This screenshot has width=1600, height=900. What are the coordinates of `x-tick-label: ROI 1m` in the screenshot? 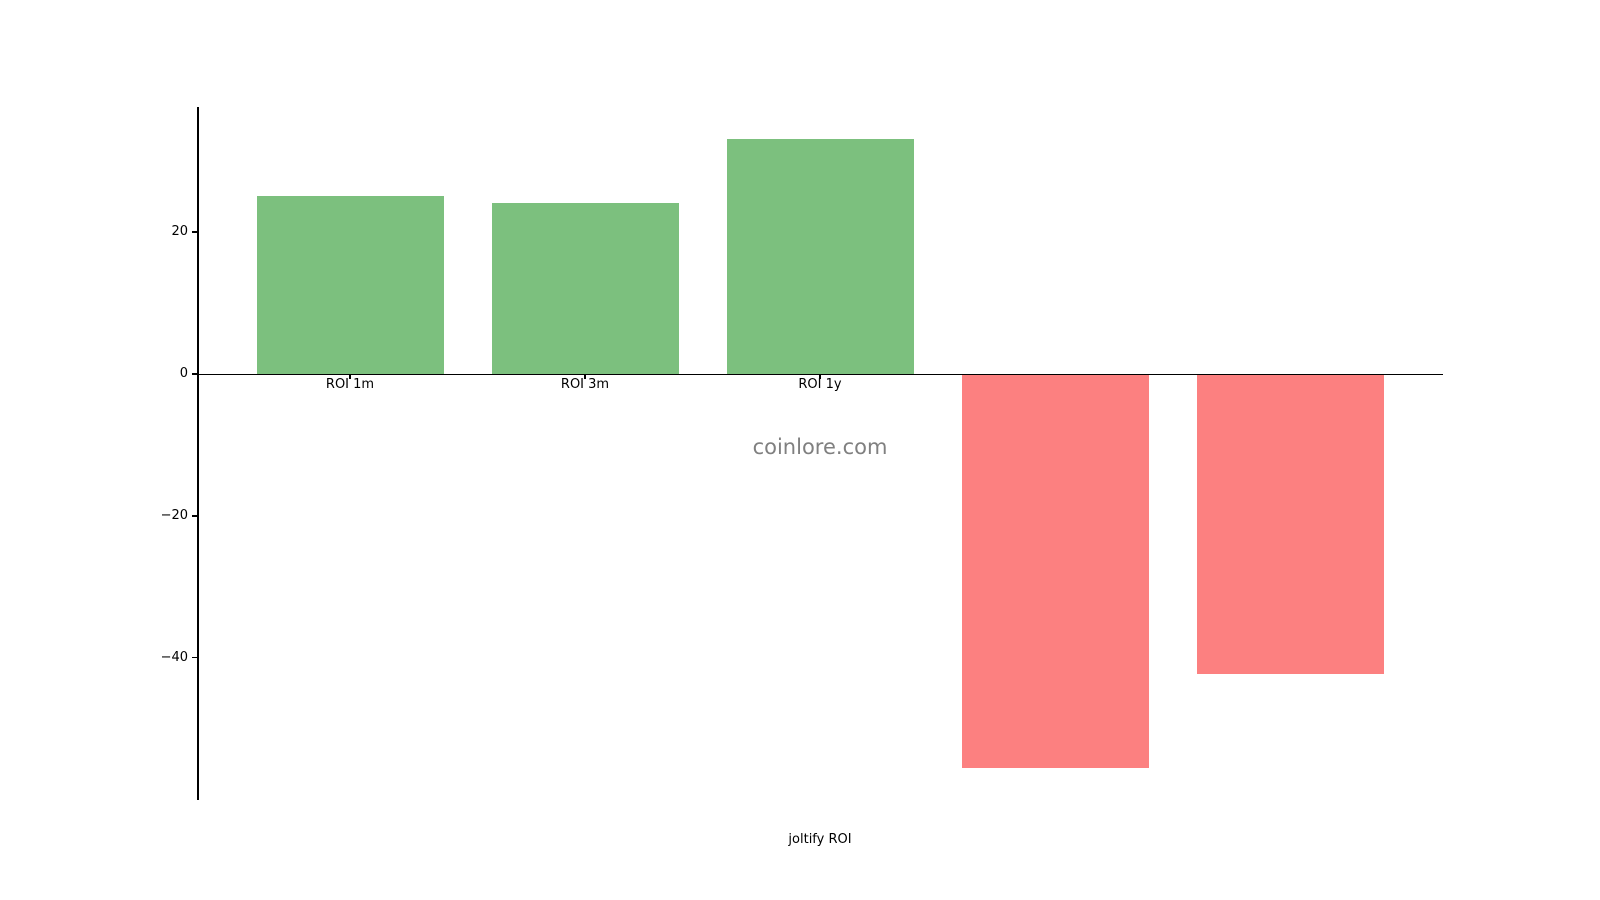 It's located at (350, 384).